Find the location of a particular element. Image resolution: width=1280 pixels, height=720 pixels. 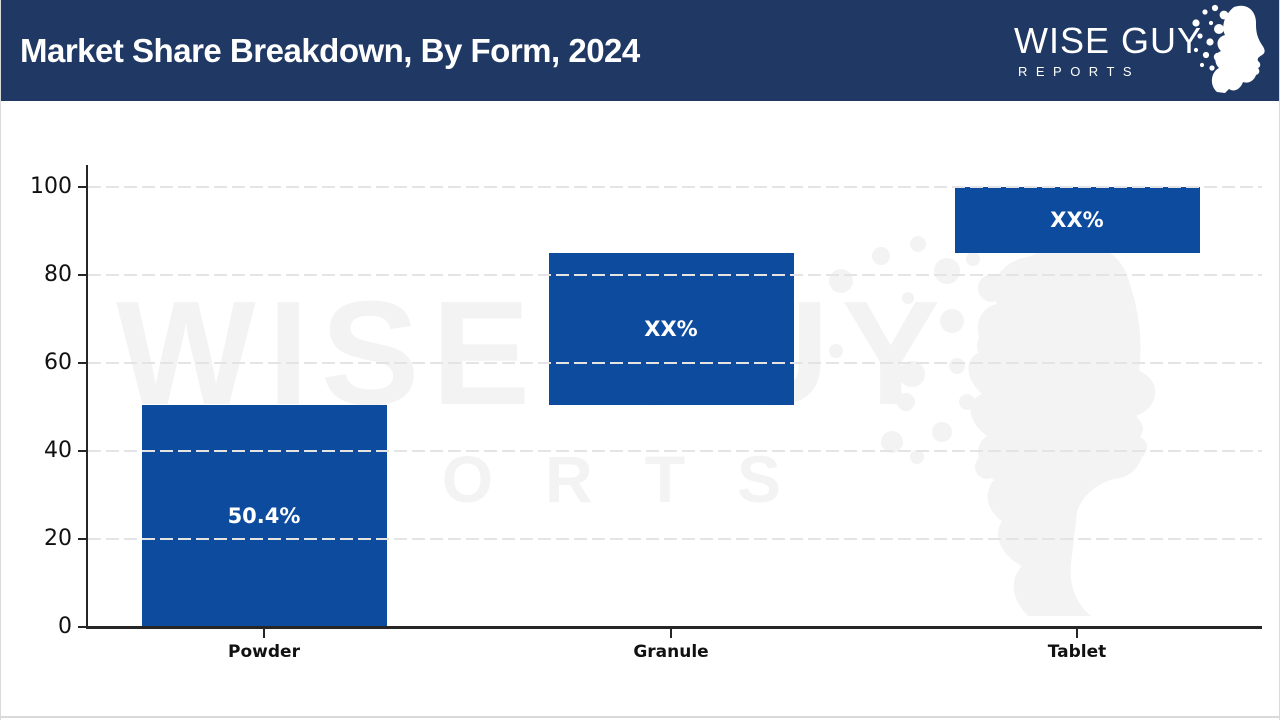

brand-subtitle: REPORTS is located at coordinates (1079, 71).